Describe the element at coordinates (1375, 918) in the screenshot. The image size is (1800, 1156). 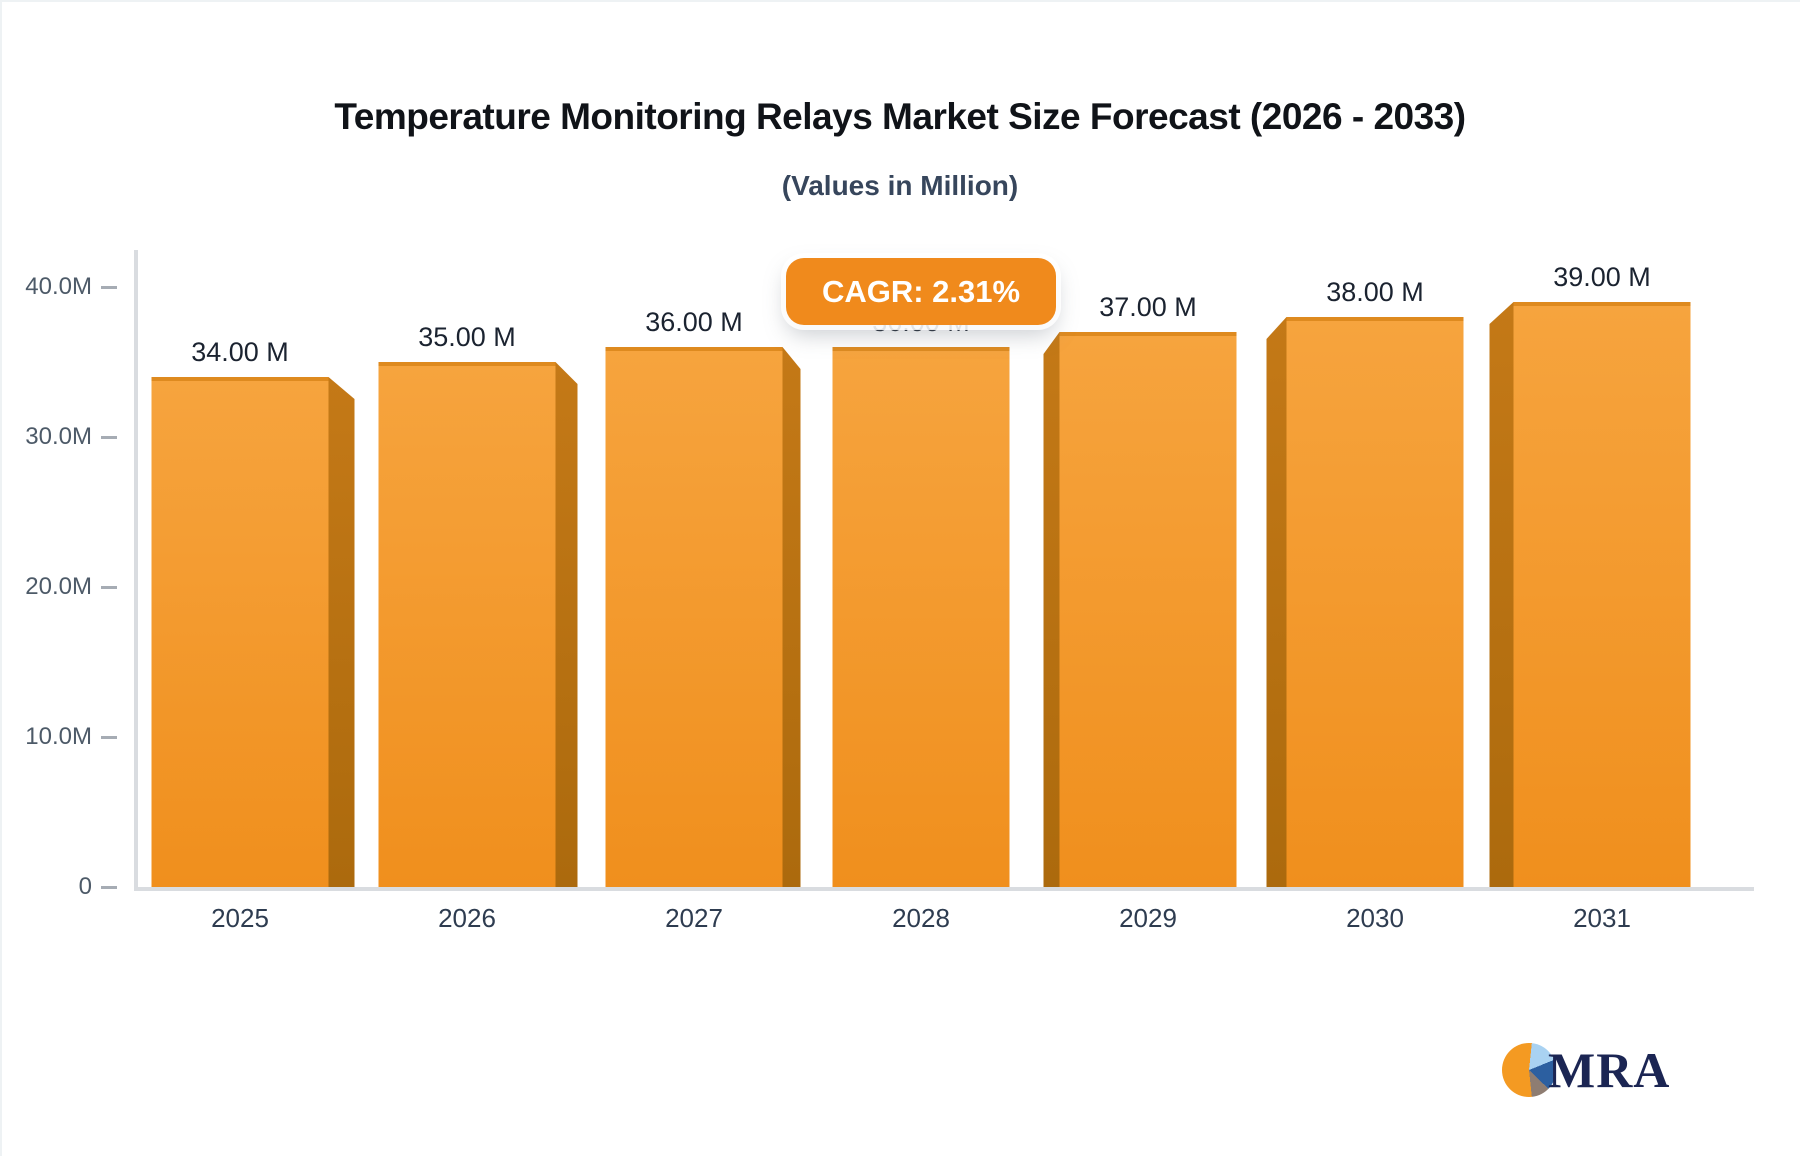
I see `x-axis-label-2030: 2030` at that location.